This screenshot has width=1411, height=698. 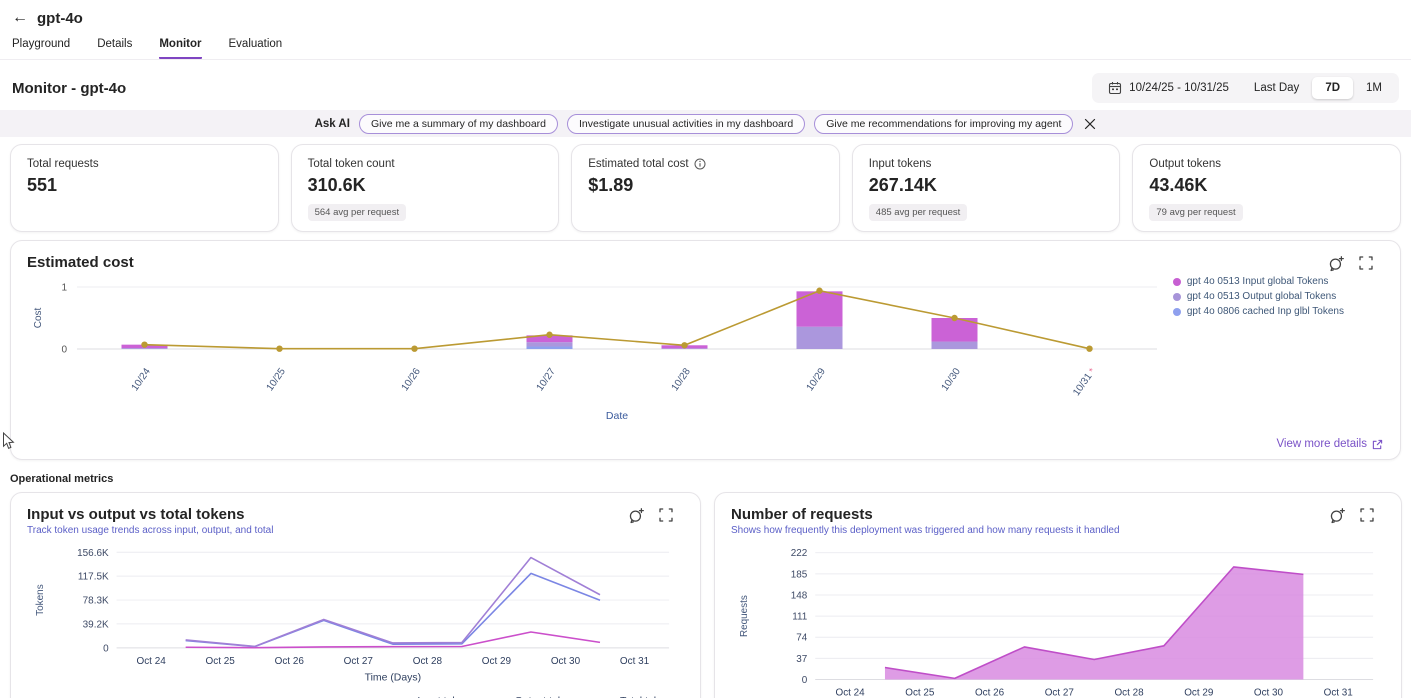 What do you see at coordinates (648, 696) in the screenshot?
I see `legend-label: Total tokens` at bounding box center [648, 696].